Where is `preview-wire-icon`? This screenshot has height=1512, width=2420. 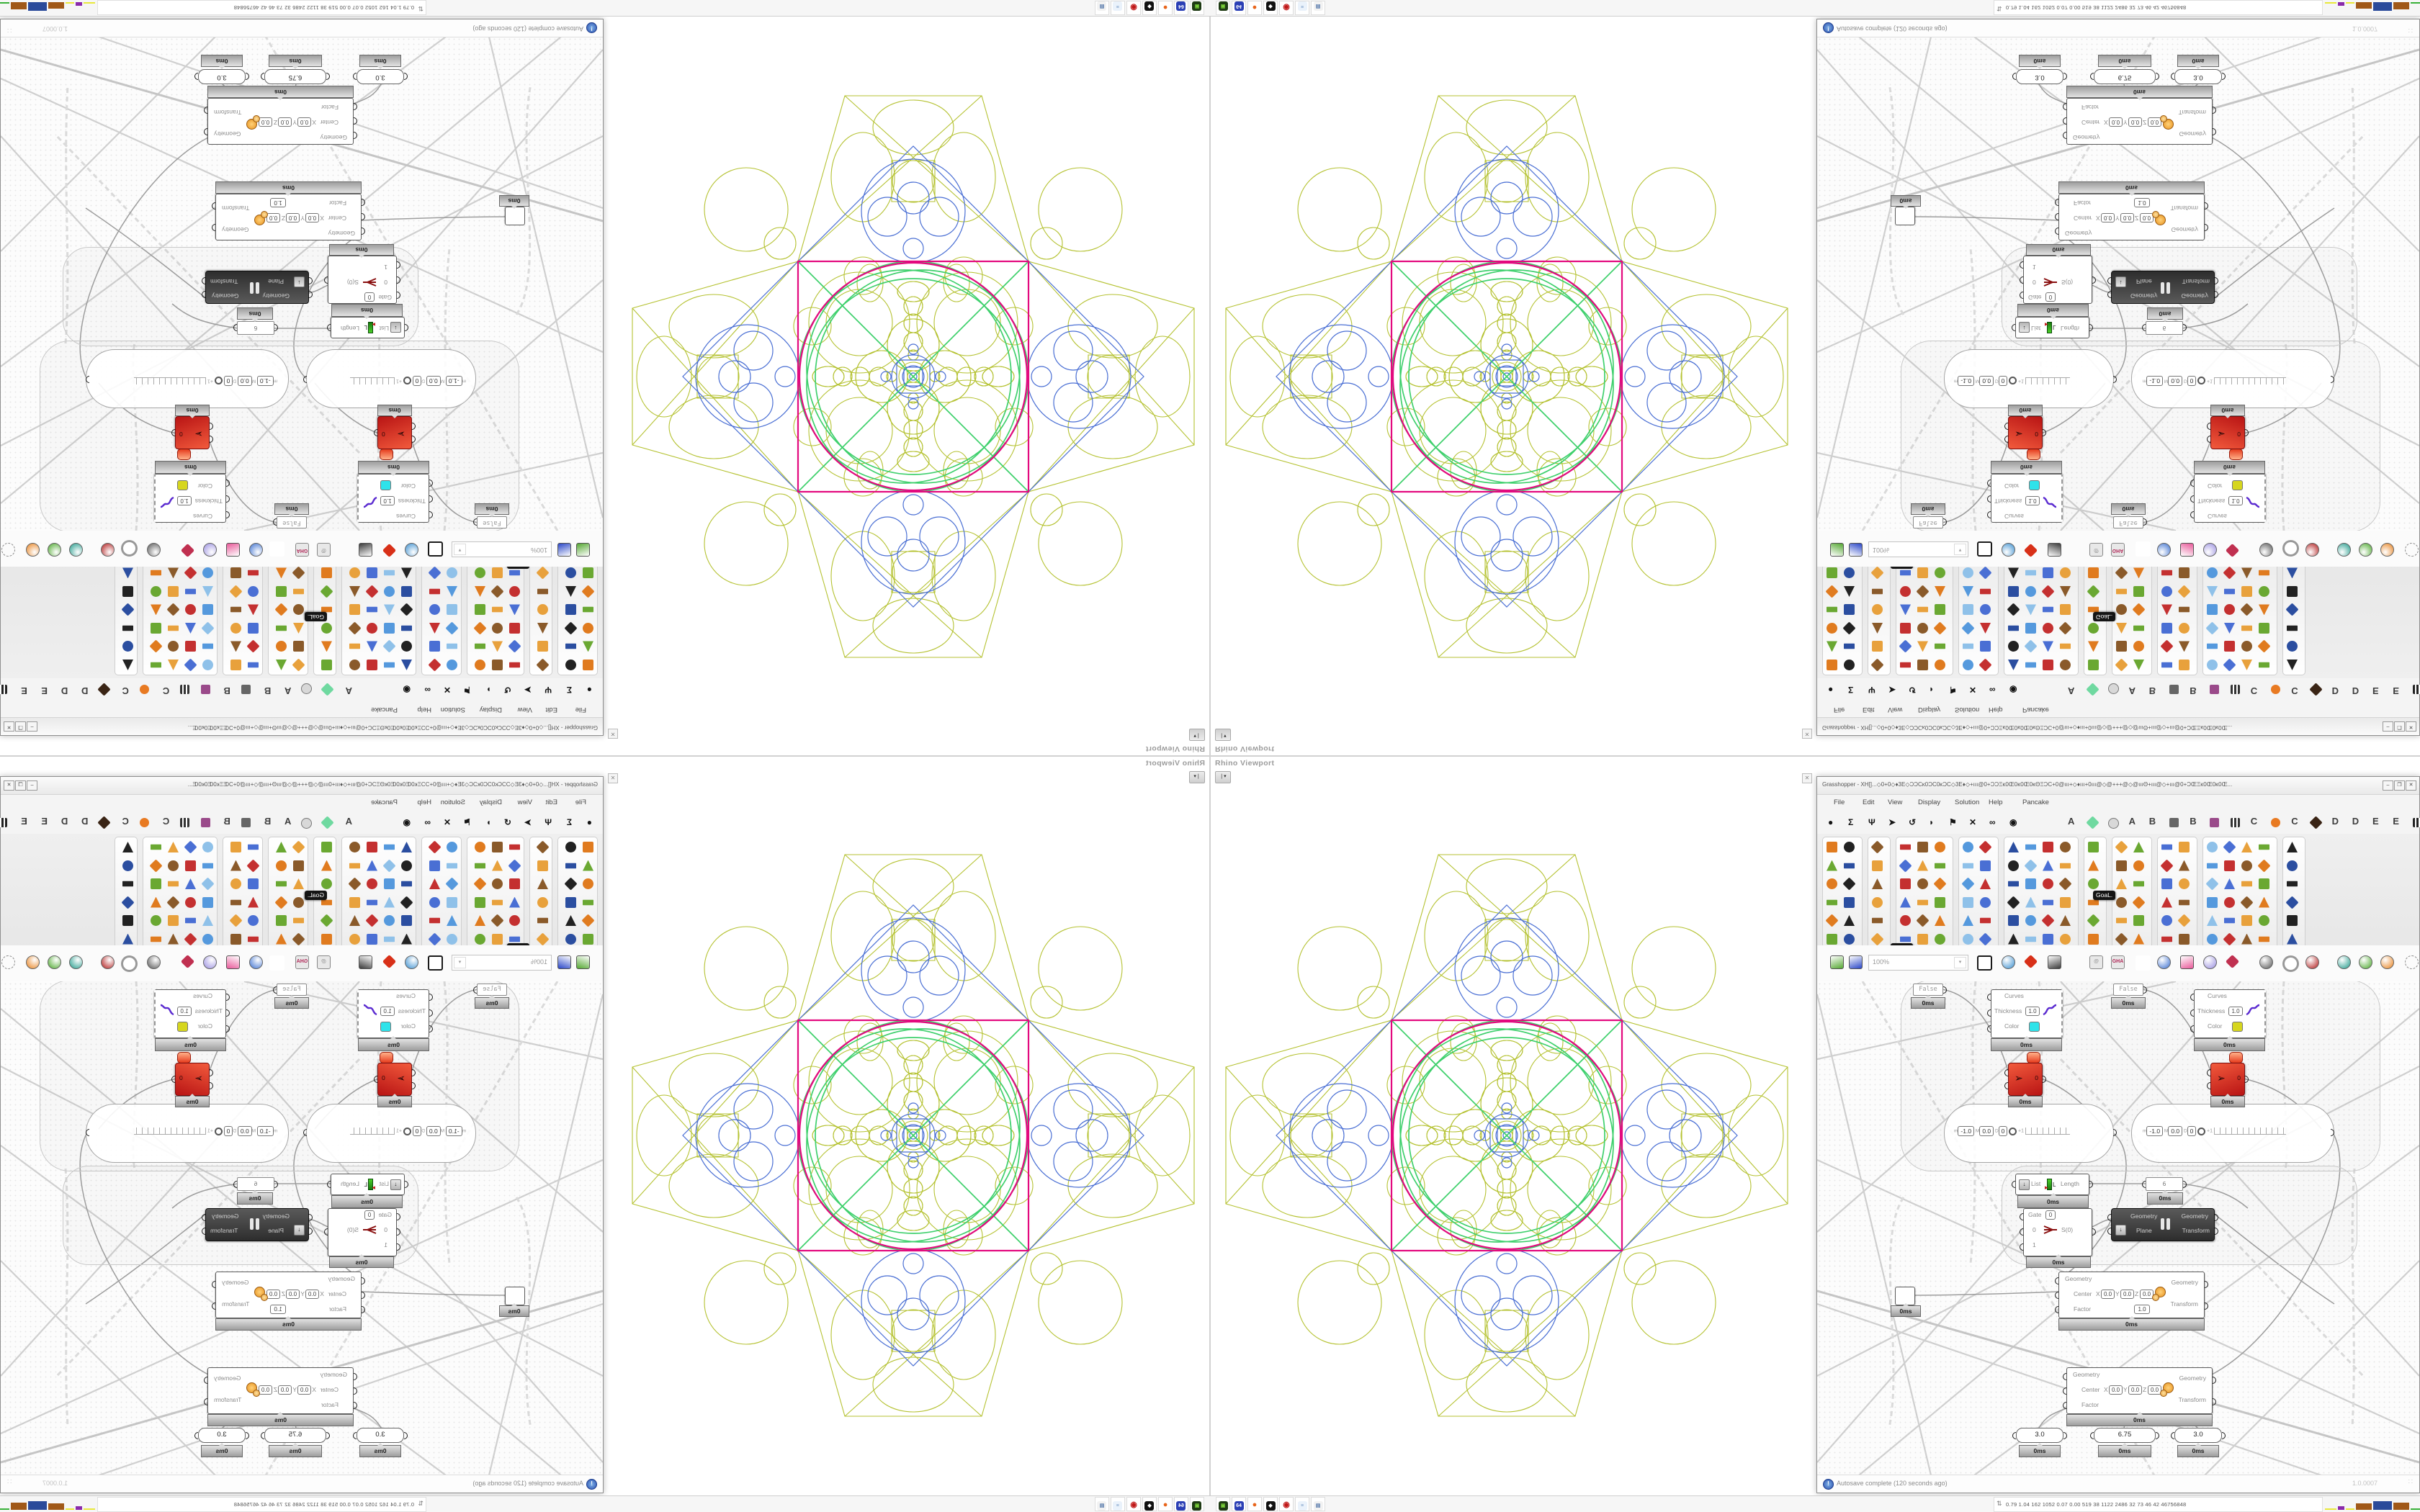 preview-wire-icon is located at coordinates (2290, 548).